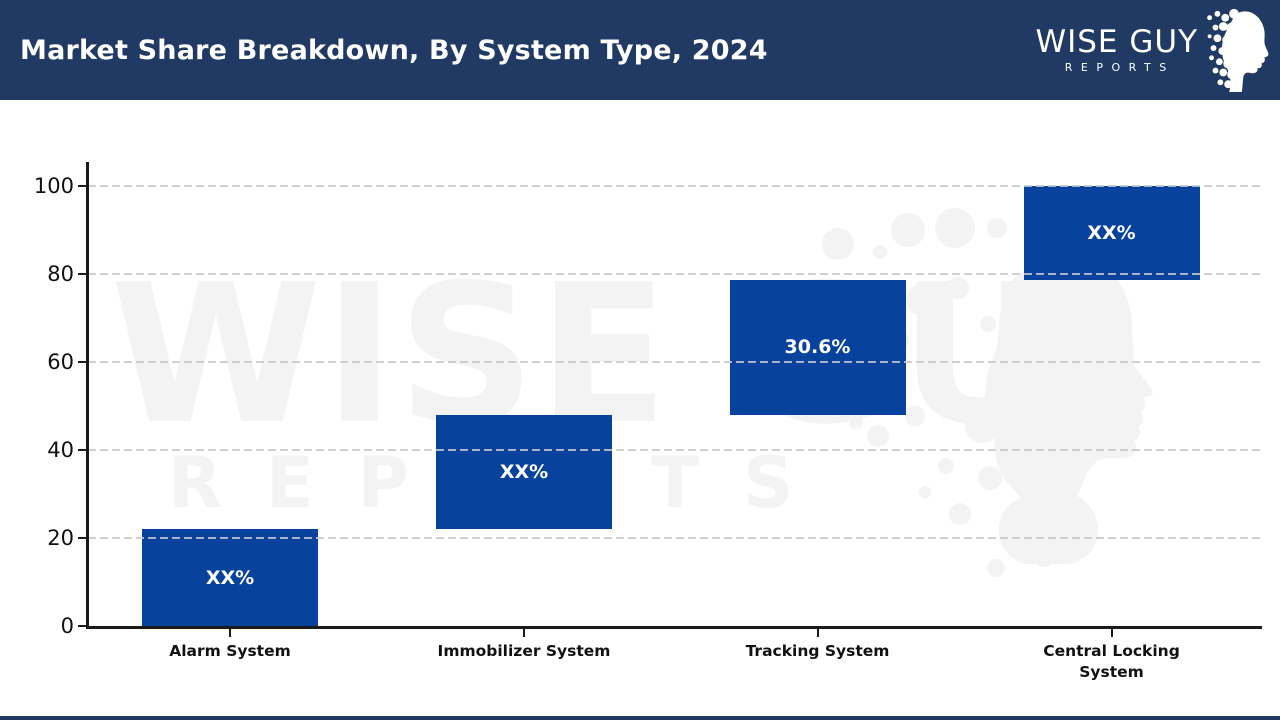  Describe the element at coordinates (67, 626) in the screenshot. I see `y-tick-label-0: 0` at that location.